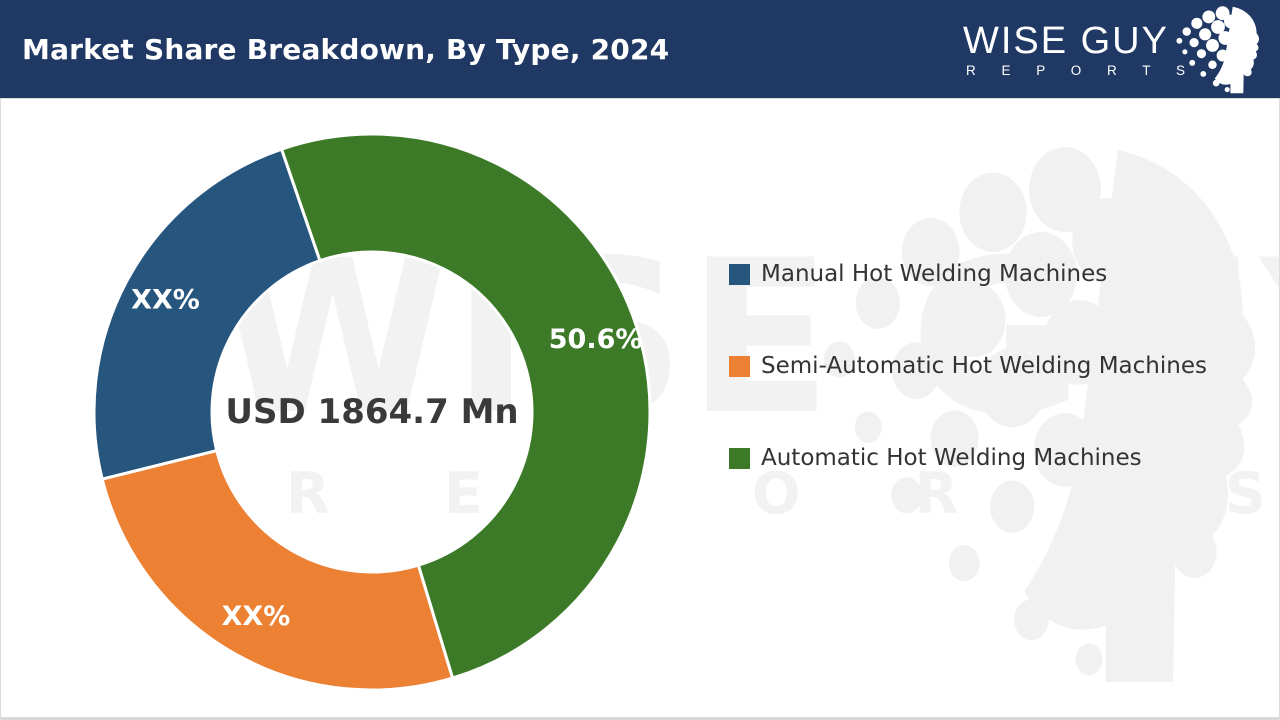  I want to click on slice-label-0: 50.6%, so click(596, 339).